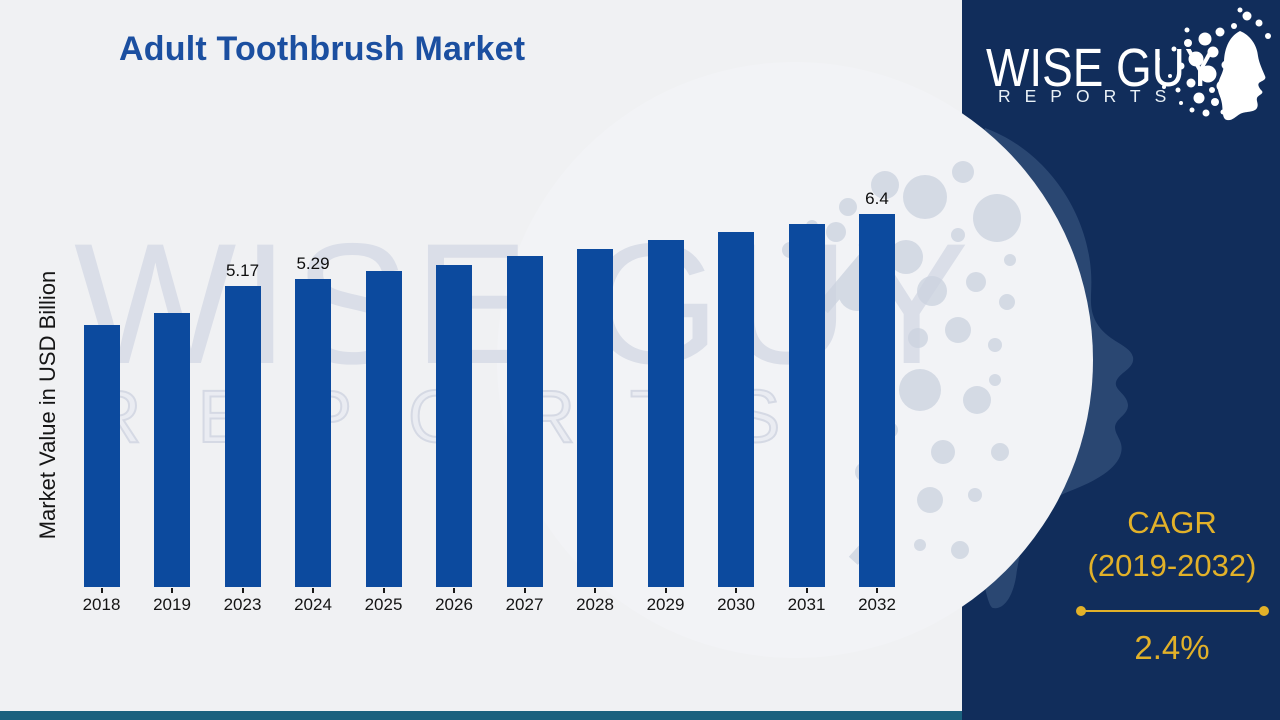 The image size is (1280, 720). I want to click on x-tick-label-2027: 2027, so click(524, 604).